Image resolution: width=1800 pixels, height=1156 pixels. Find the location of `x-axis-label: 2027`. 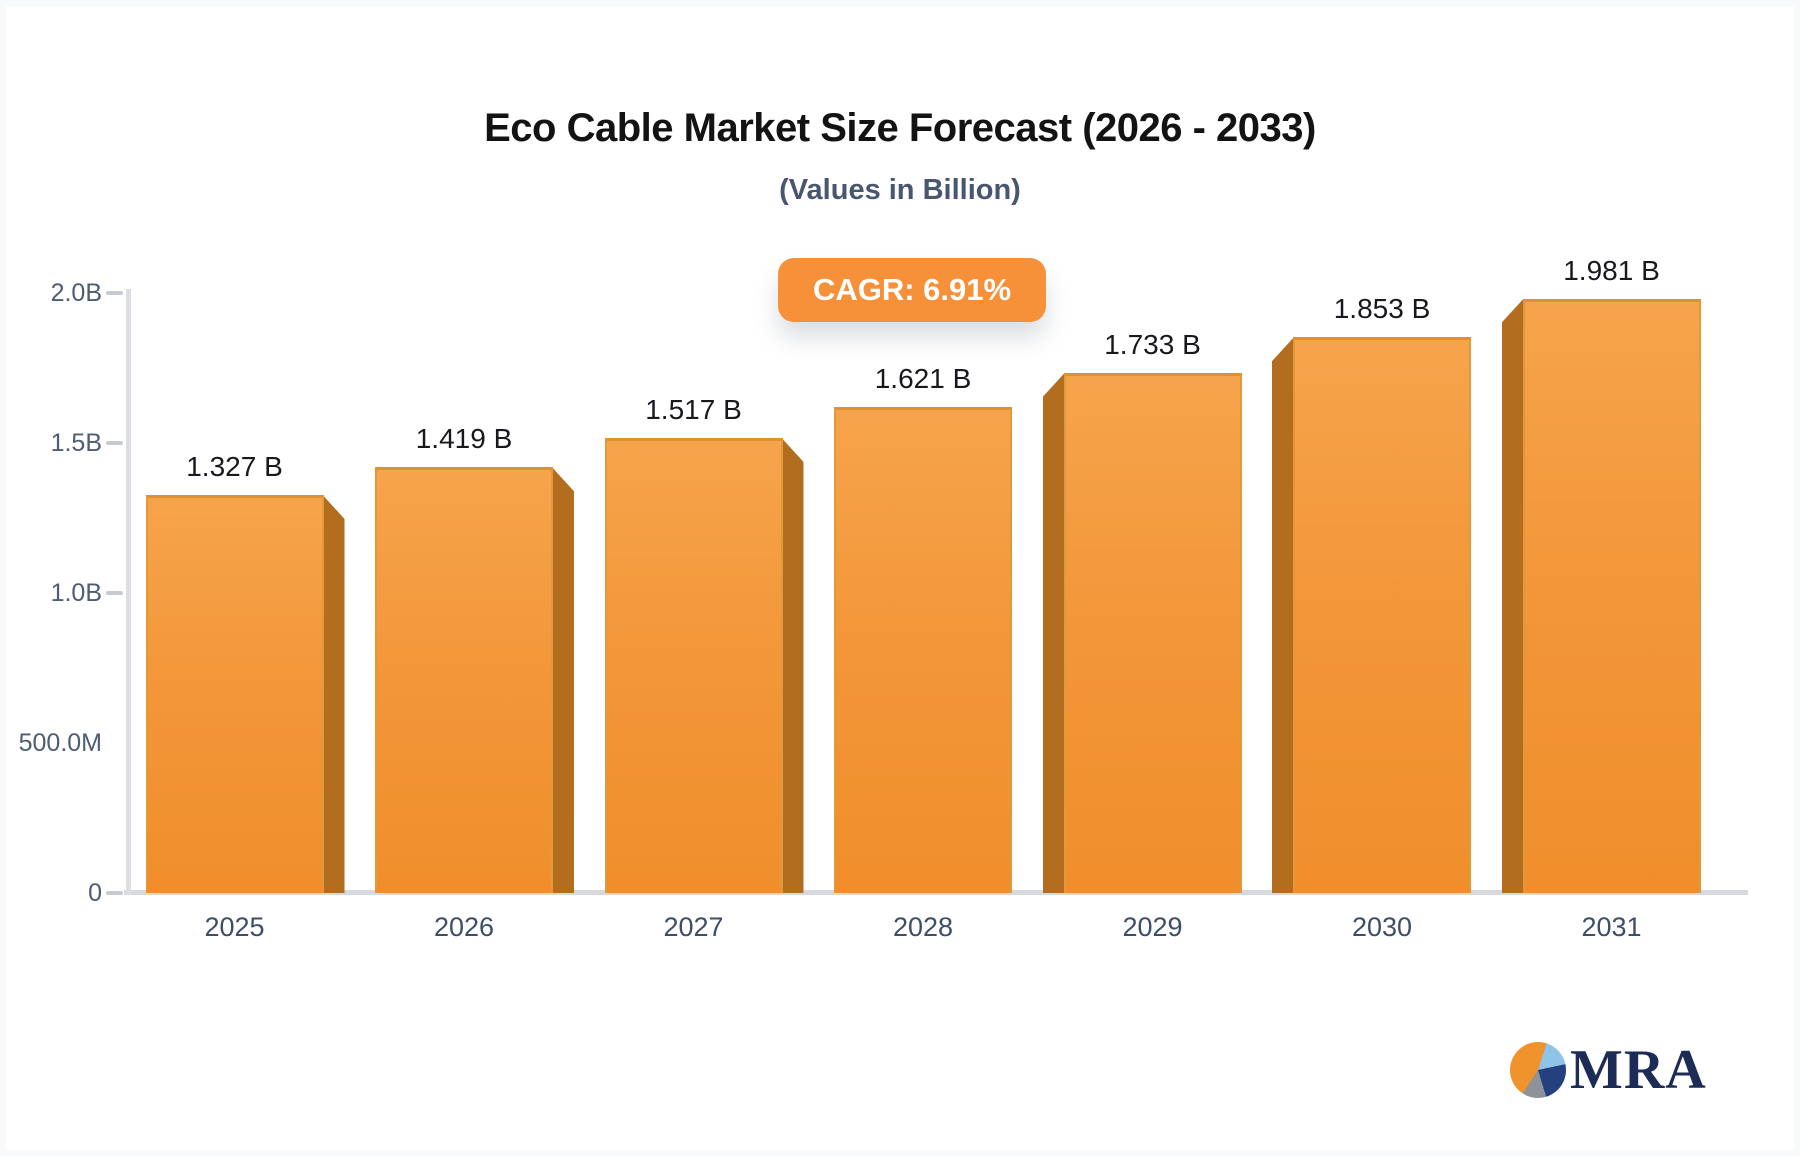

x-axis-label: 2027 is located at coordinates (693, 927).